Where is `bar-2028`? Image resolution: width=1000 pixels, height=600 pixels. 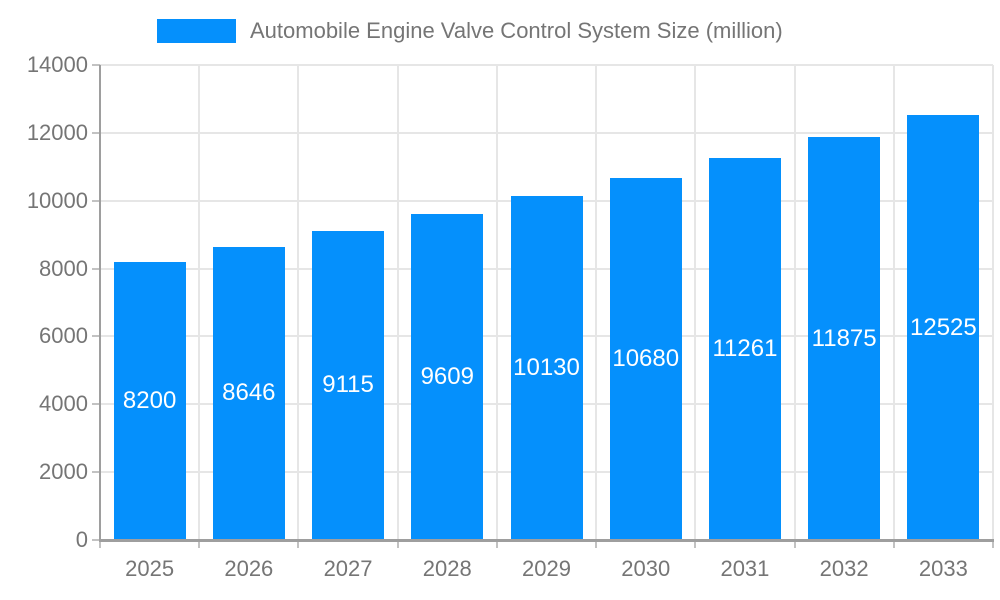
bar-2028 is located at coordinates (447, 376).